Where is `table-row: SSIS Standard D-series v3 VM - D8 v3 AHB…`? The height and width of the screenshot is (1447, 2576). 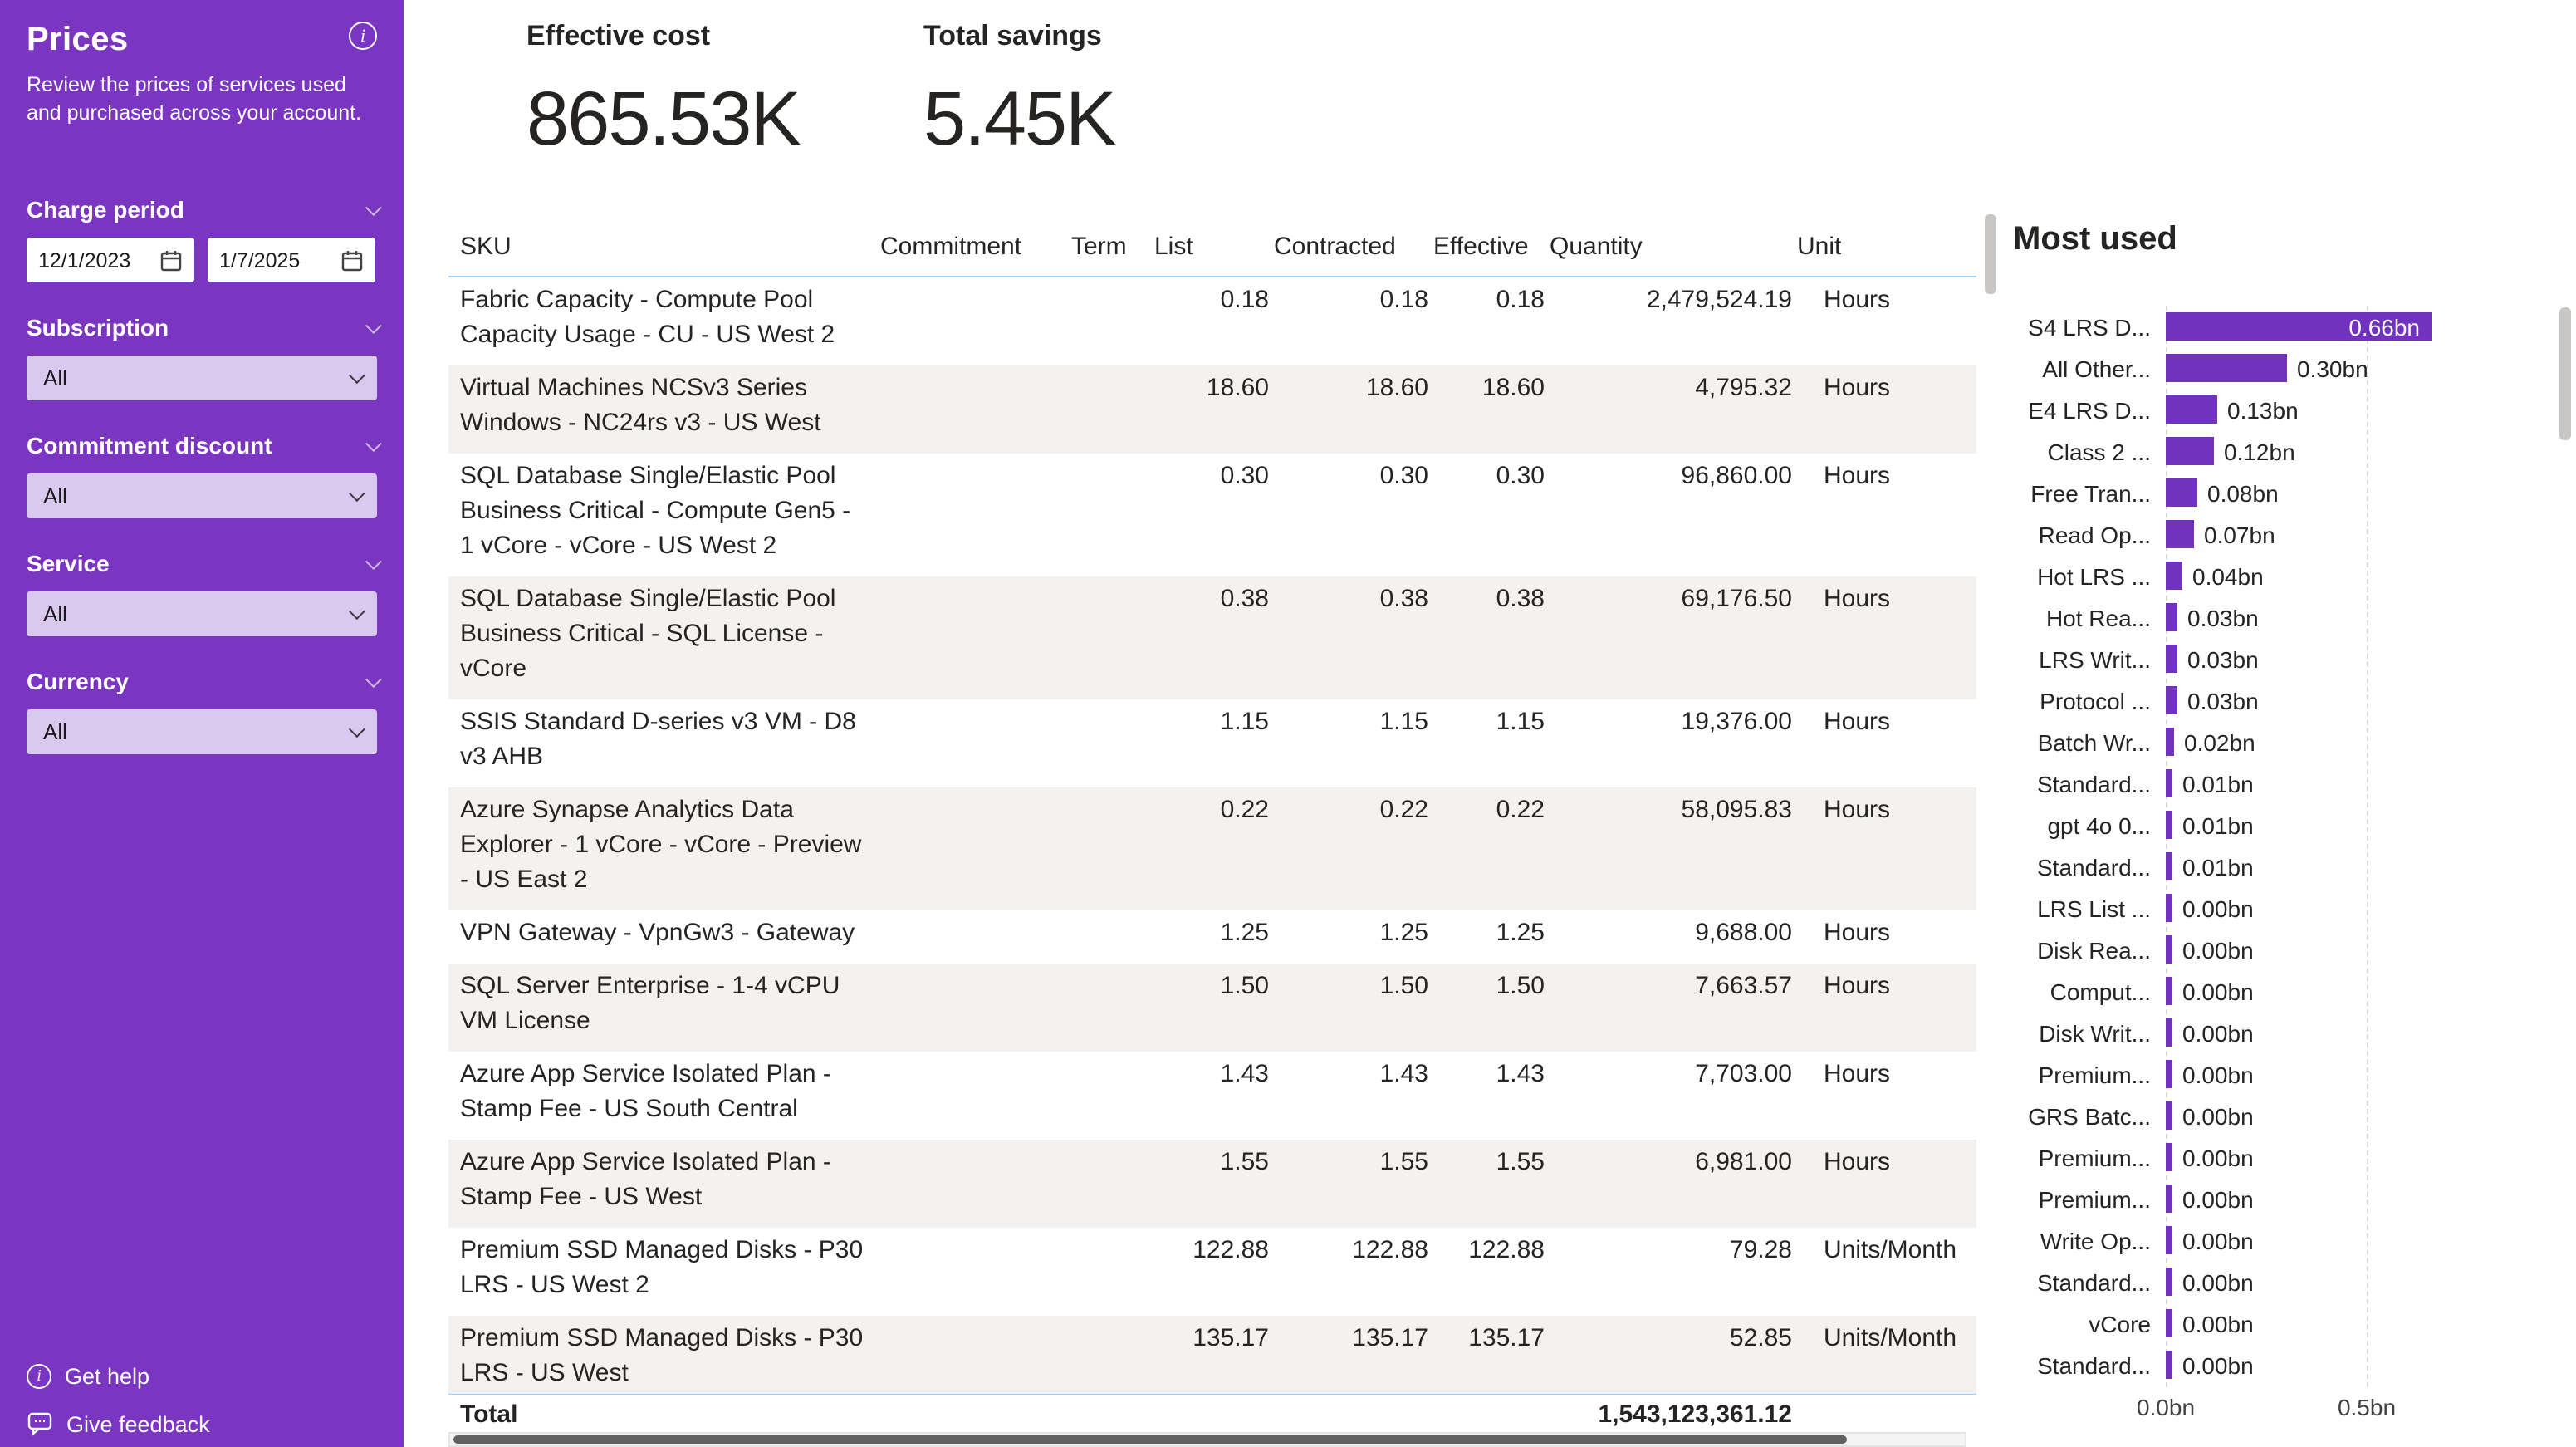 table-row: SSIS Standard D-series v3 VM - D8 v3 AHB… is located at coordinates (1212, 743).